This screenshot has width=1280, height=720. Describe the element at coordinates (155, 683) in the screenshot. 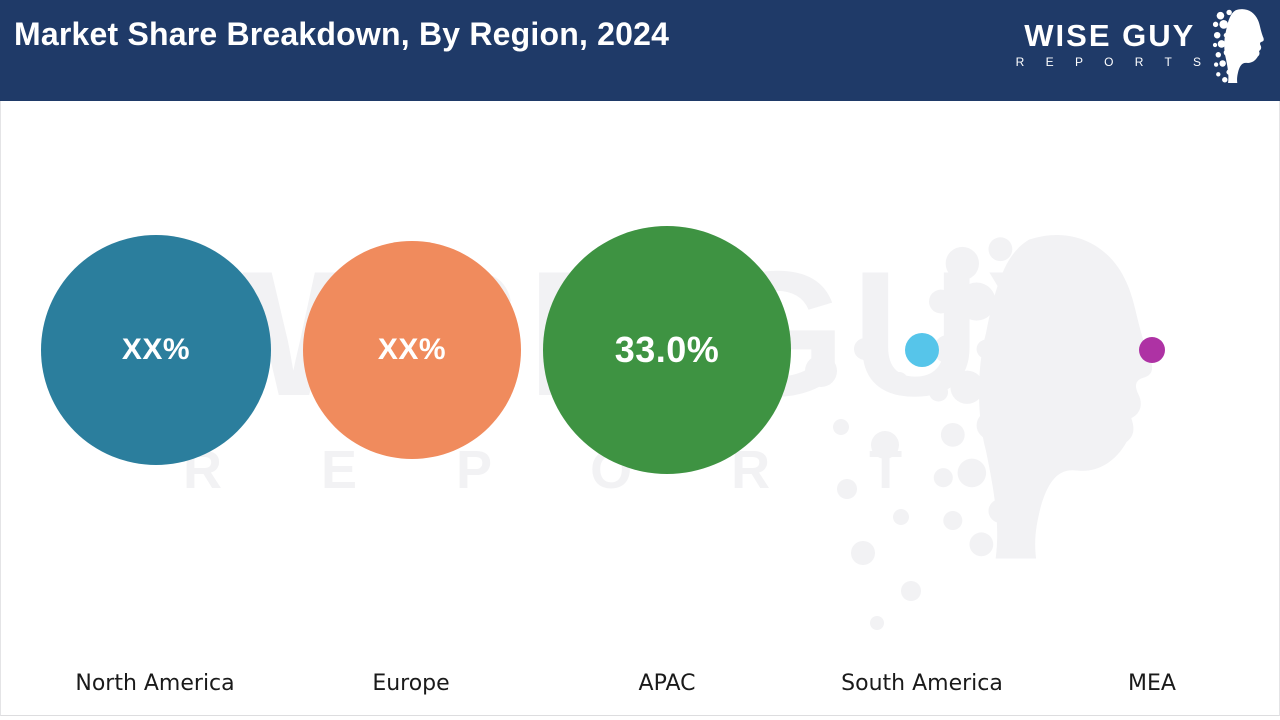

I see `axis-label-north-america: North America` at that location.